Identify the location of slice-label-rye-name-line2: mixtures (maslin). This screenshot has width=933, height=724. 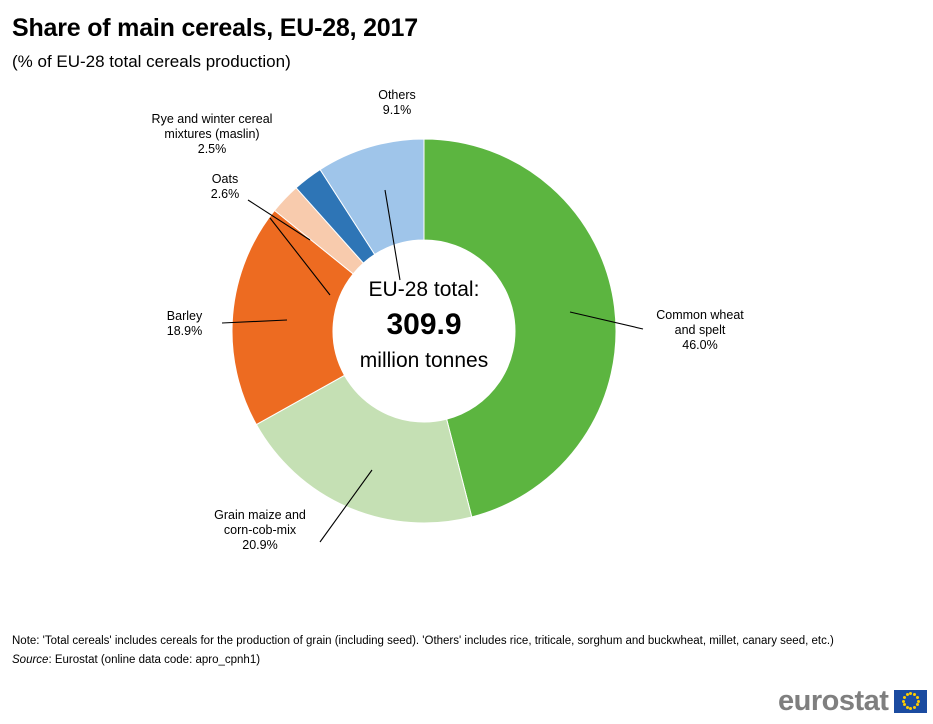
(212, 134).